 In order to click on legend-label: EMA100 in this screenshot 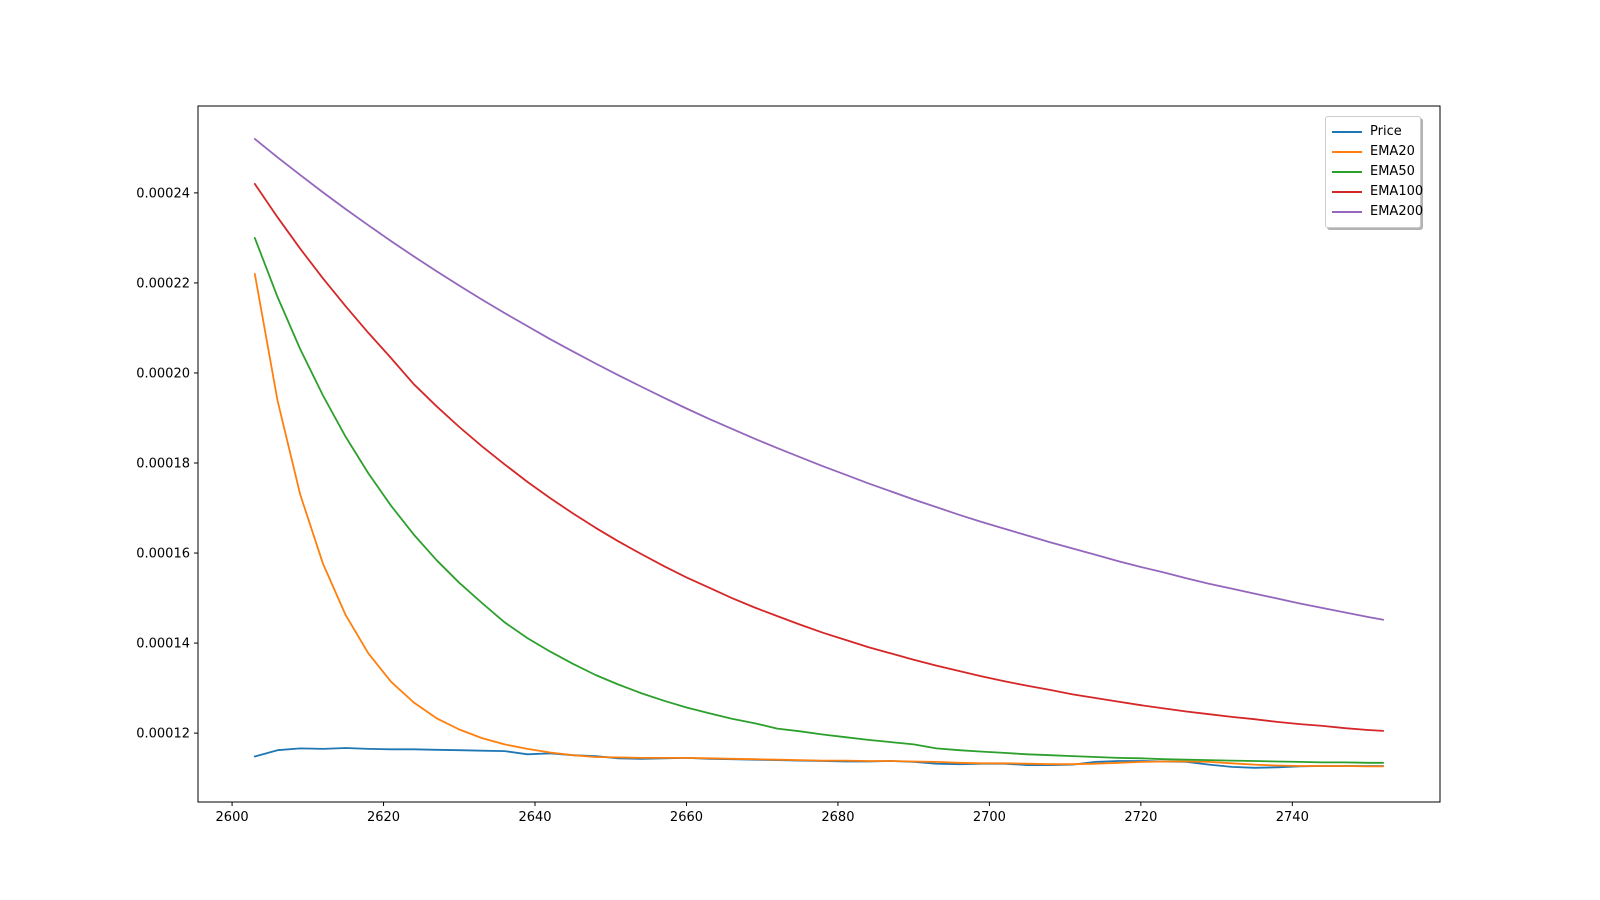, I will do `click(1397, 191)`.